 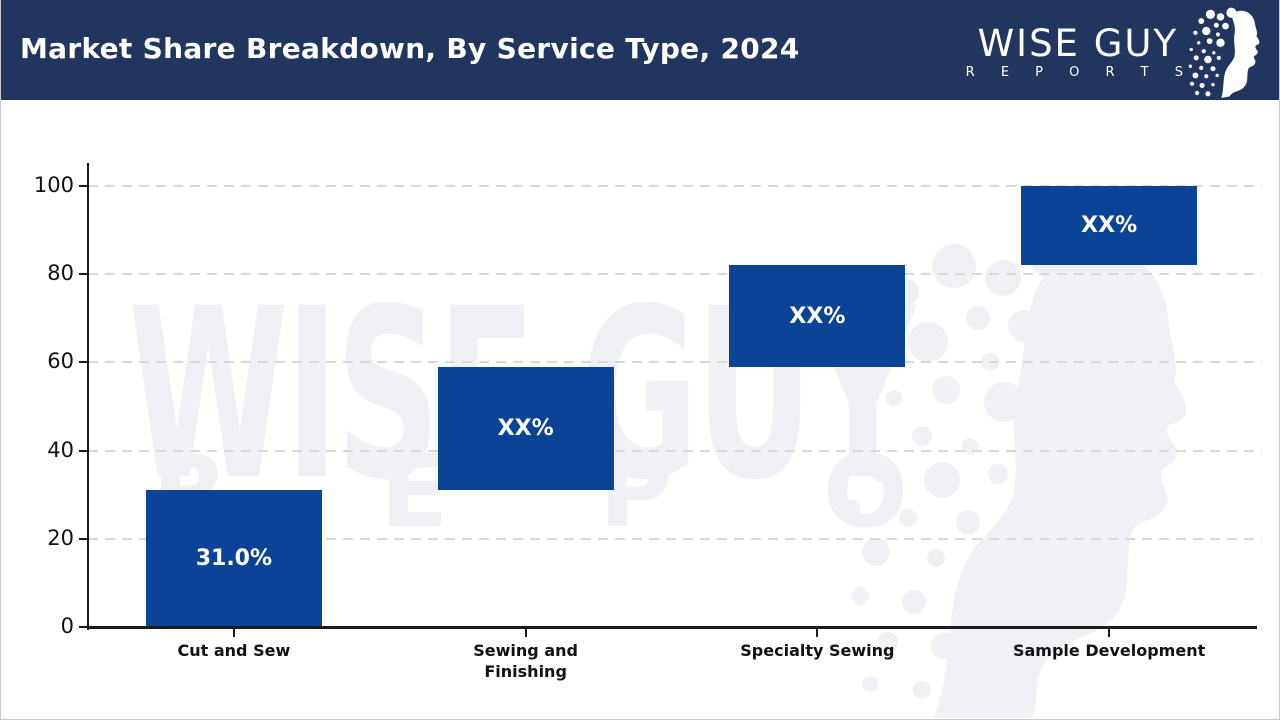 I want to click on x-axis-label-3: Sample Development, so click(x=1109, y=650).